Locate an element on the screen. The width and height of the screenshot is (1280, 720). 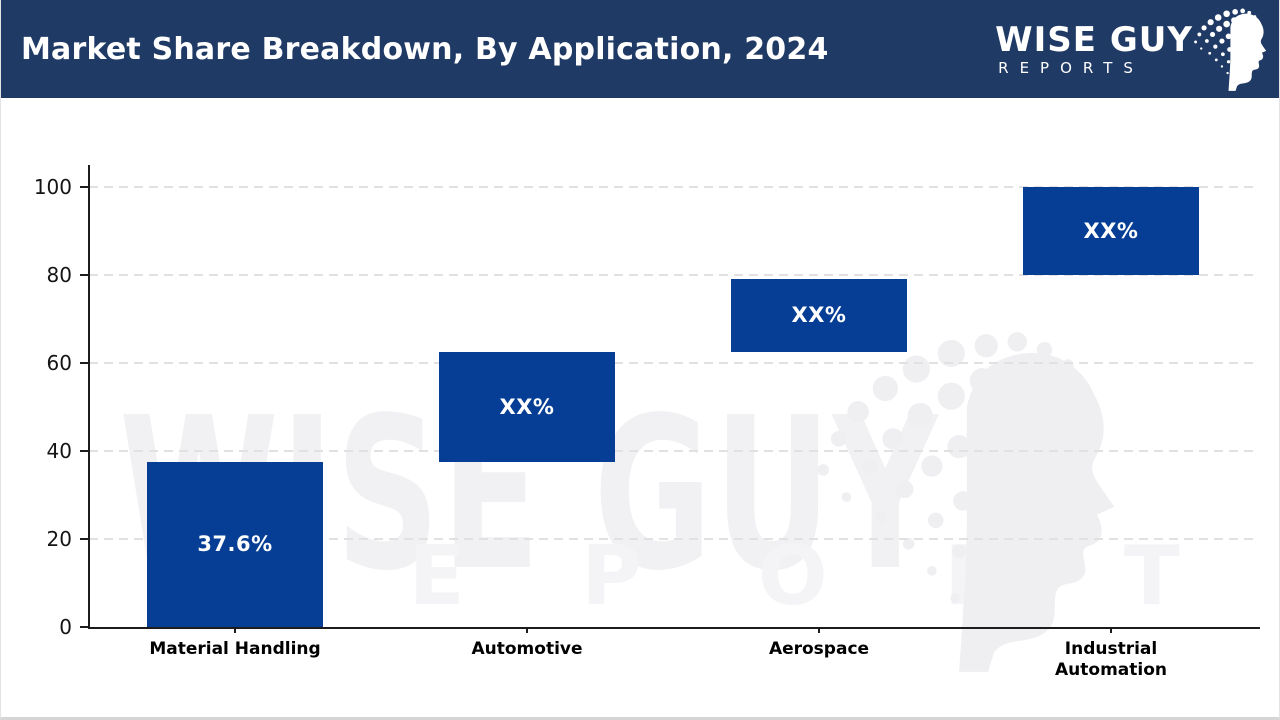
y-axis-tick-label: 100 is located at coordinates (52, 187).